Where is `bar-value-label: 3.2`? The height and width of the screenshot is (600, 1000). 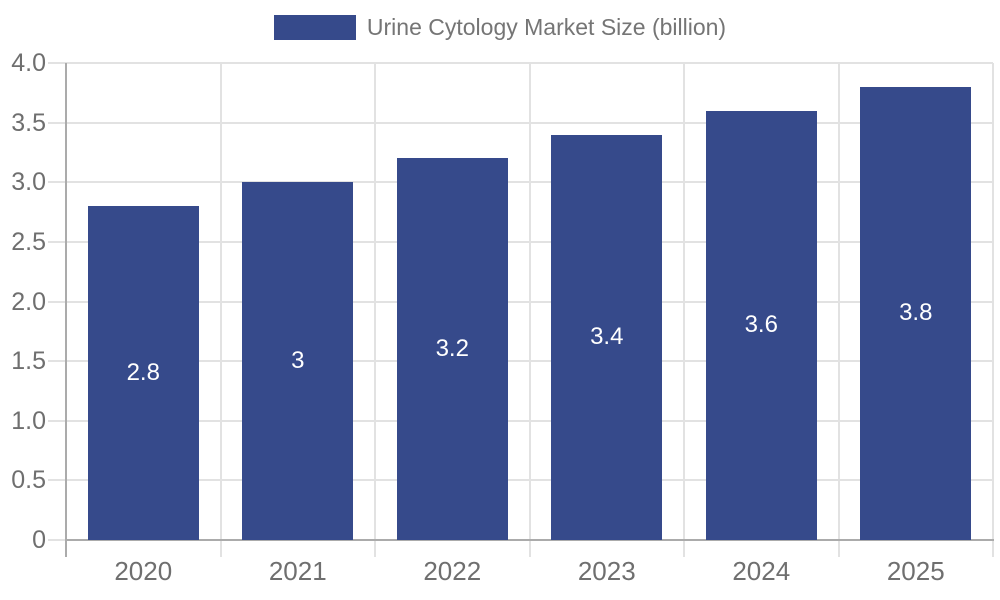 bar-value-label: 3.2 is located at coordinates (452, 349).